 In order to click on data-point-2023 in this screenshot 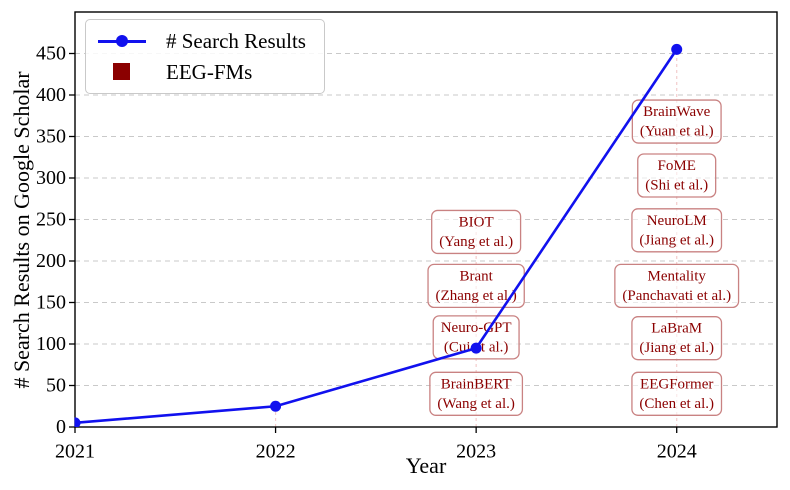, I will do `click(476, 348)`.